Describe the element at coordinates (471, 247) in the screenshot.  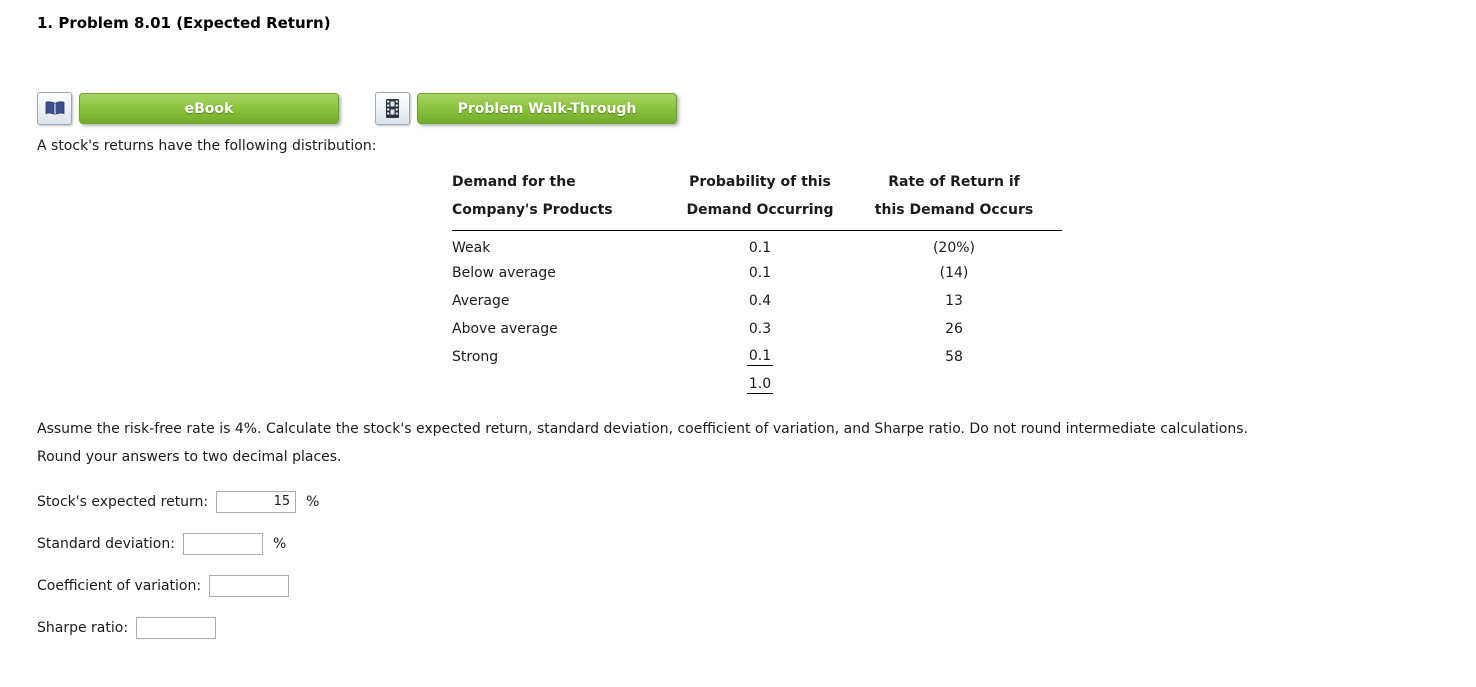
I see `demand-cell: Weak` at that location.